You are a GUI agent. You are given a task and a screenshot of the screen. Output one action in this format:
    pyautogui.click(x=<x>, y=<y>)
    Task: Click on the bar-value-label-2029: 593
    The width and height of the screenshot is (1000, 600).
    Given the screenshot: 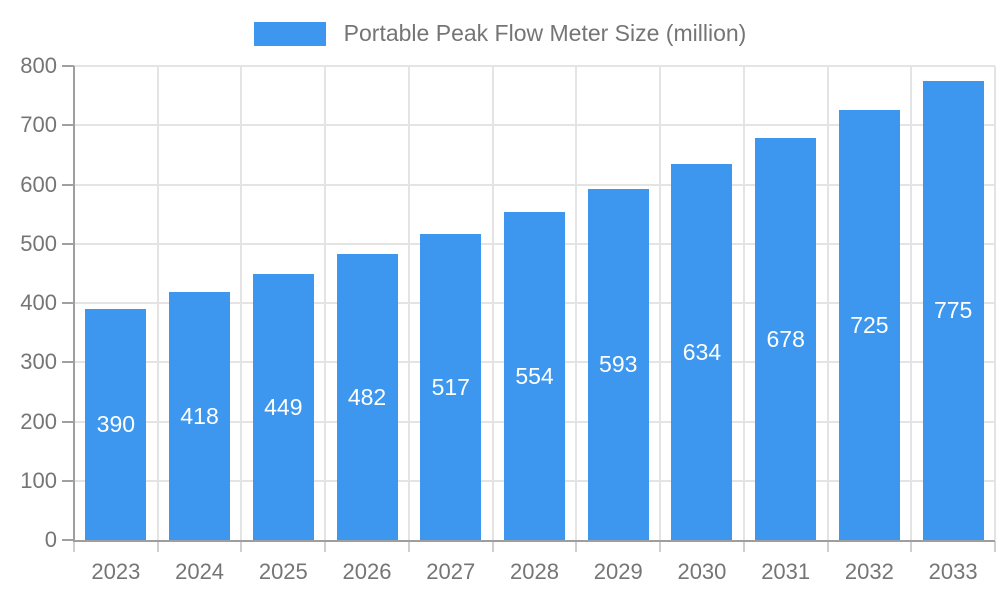 What is the action you would take?
    pyautogui.click(x=618, y=364)
    